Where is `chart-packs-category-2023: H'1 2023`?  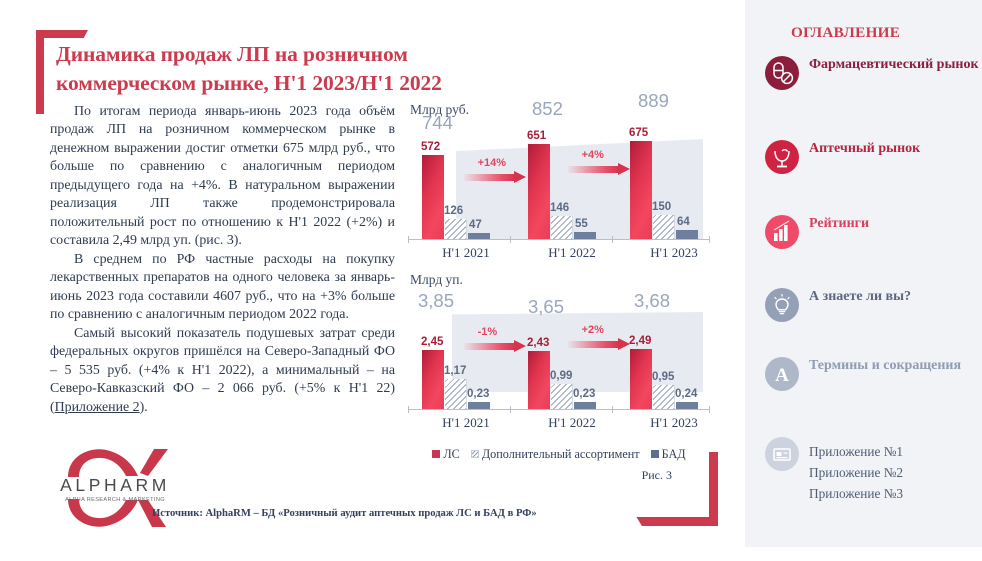 chart-packs-category-2023: H'1 2023 is located at coordinates (674, 422).